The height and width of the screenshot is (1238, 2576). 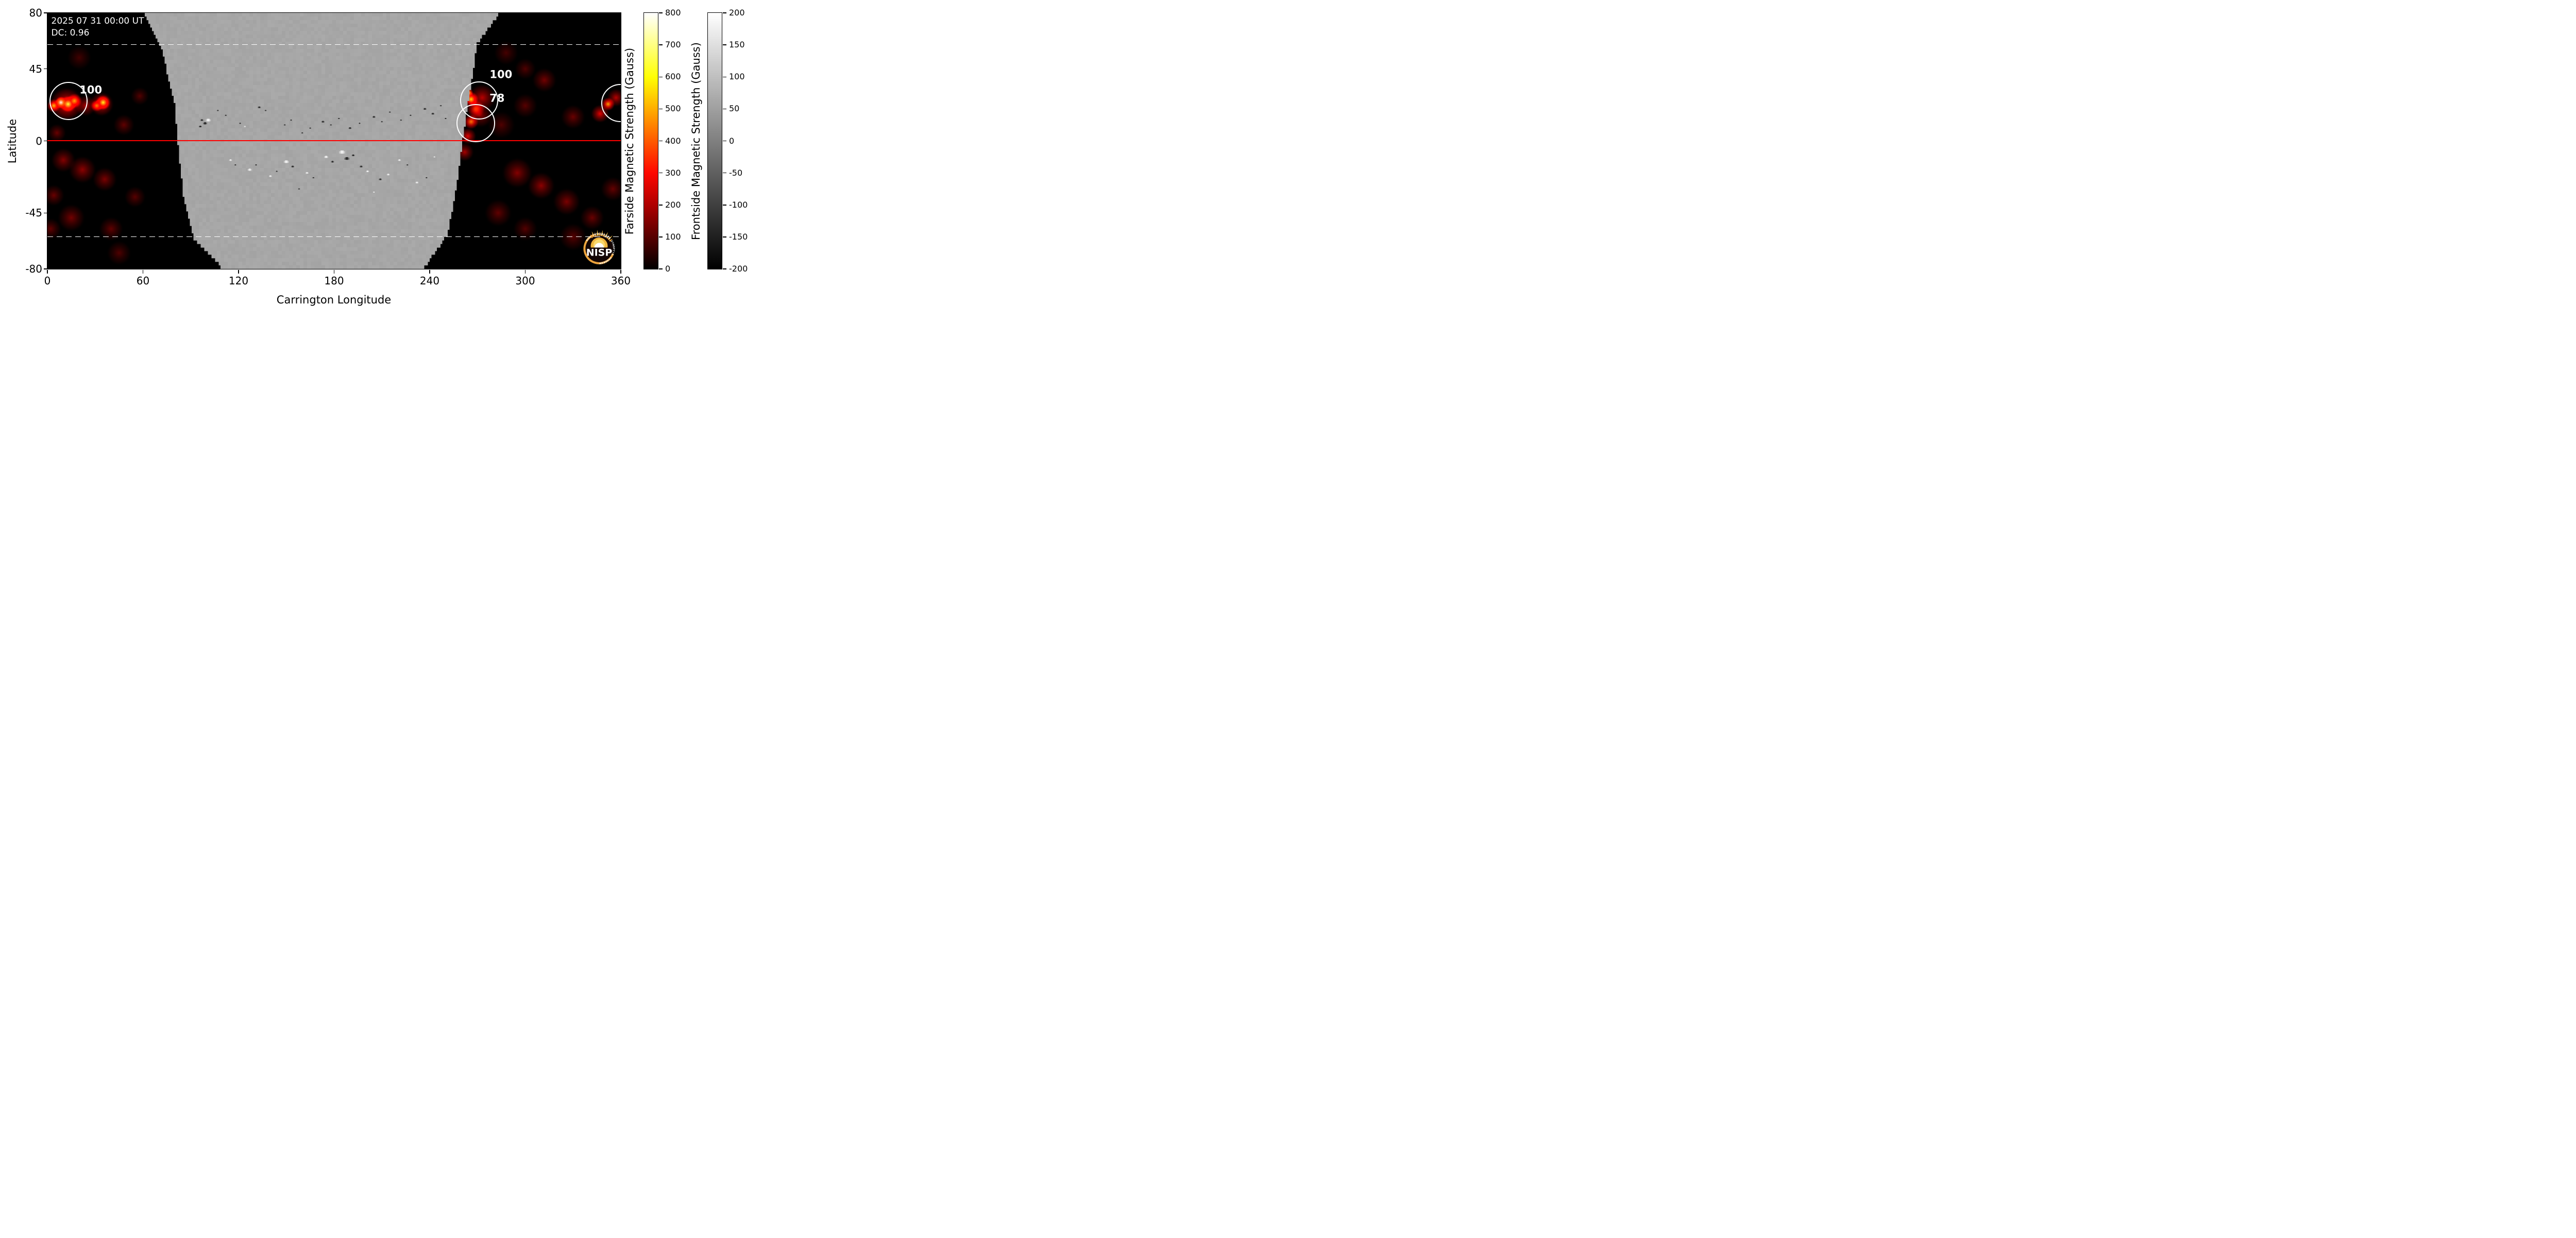 What do you see at coordinates (35, 13) in the screenshot?
I see `y-tick-label: 80` at bounding box center [35, 13].